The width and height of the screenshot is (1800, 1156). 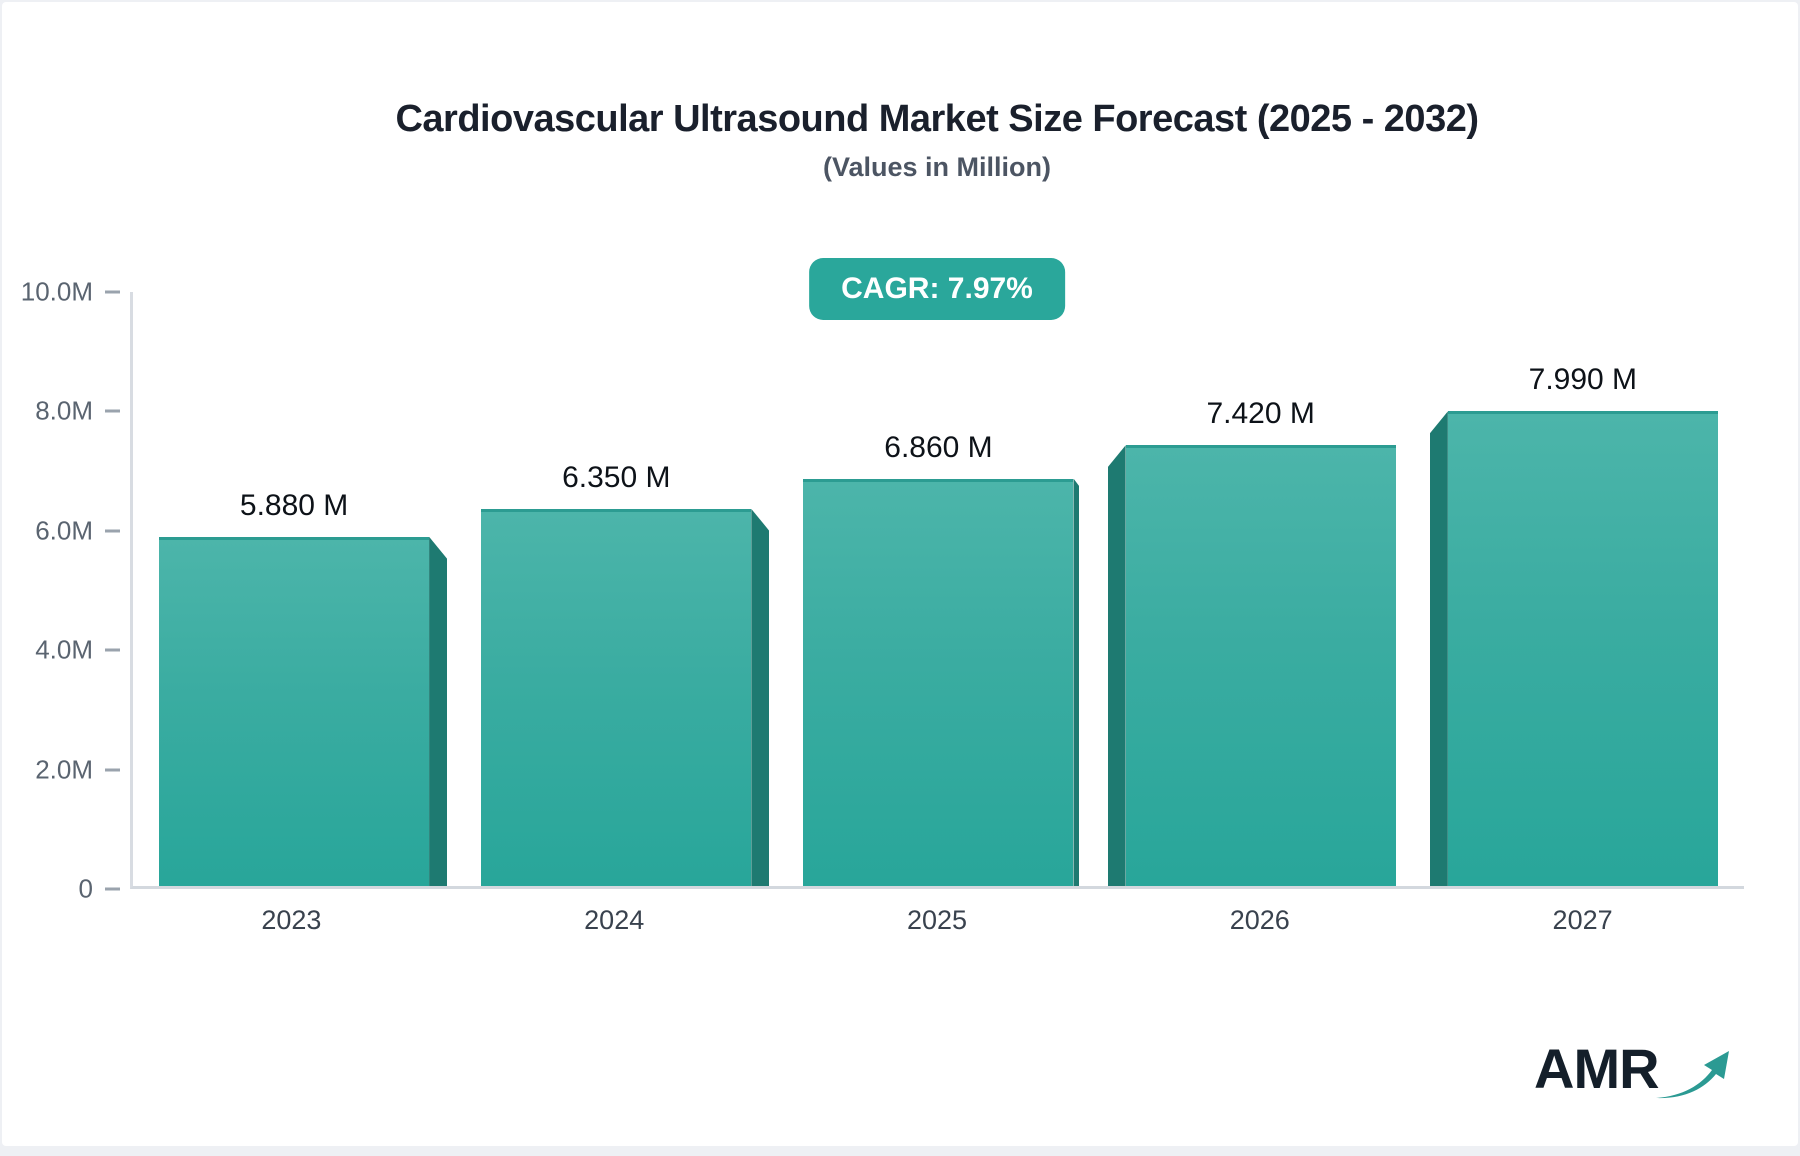 I want to click on bar-band-2025: 6.860 M, so click(x=938, y=589).